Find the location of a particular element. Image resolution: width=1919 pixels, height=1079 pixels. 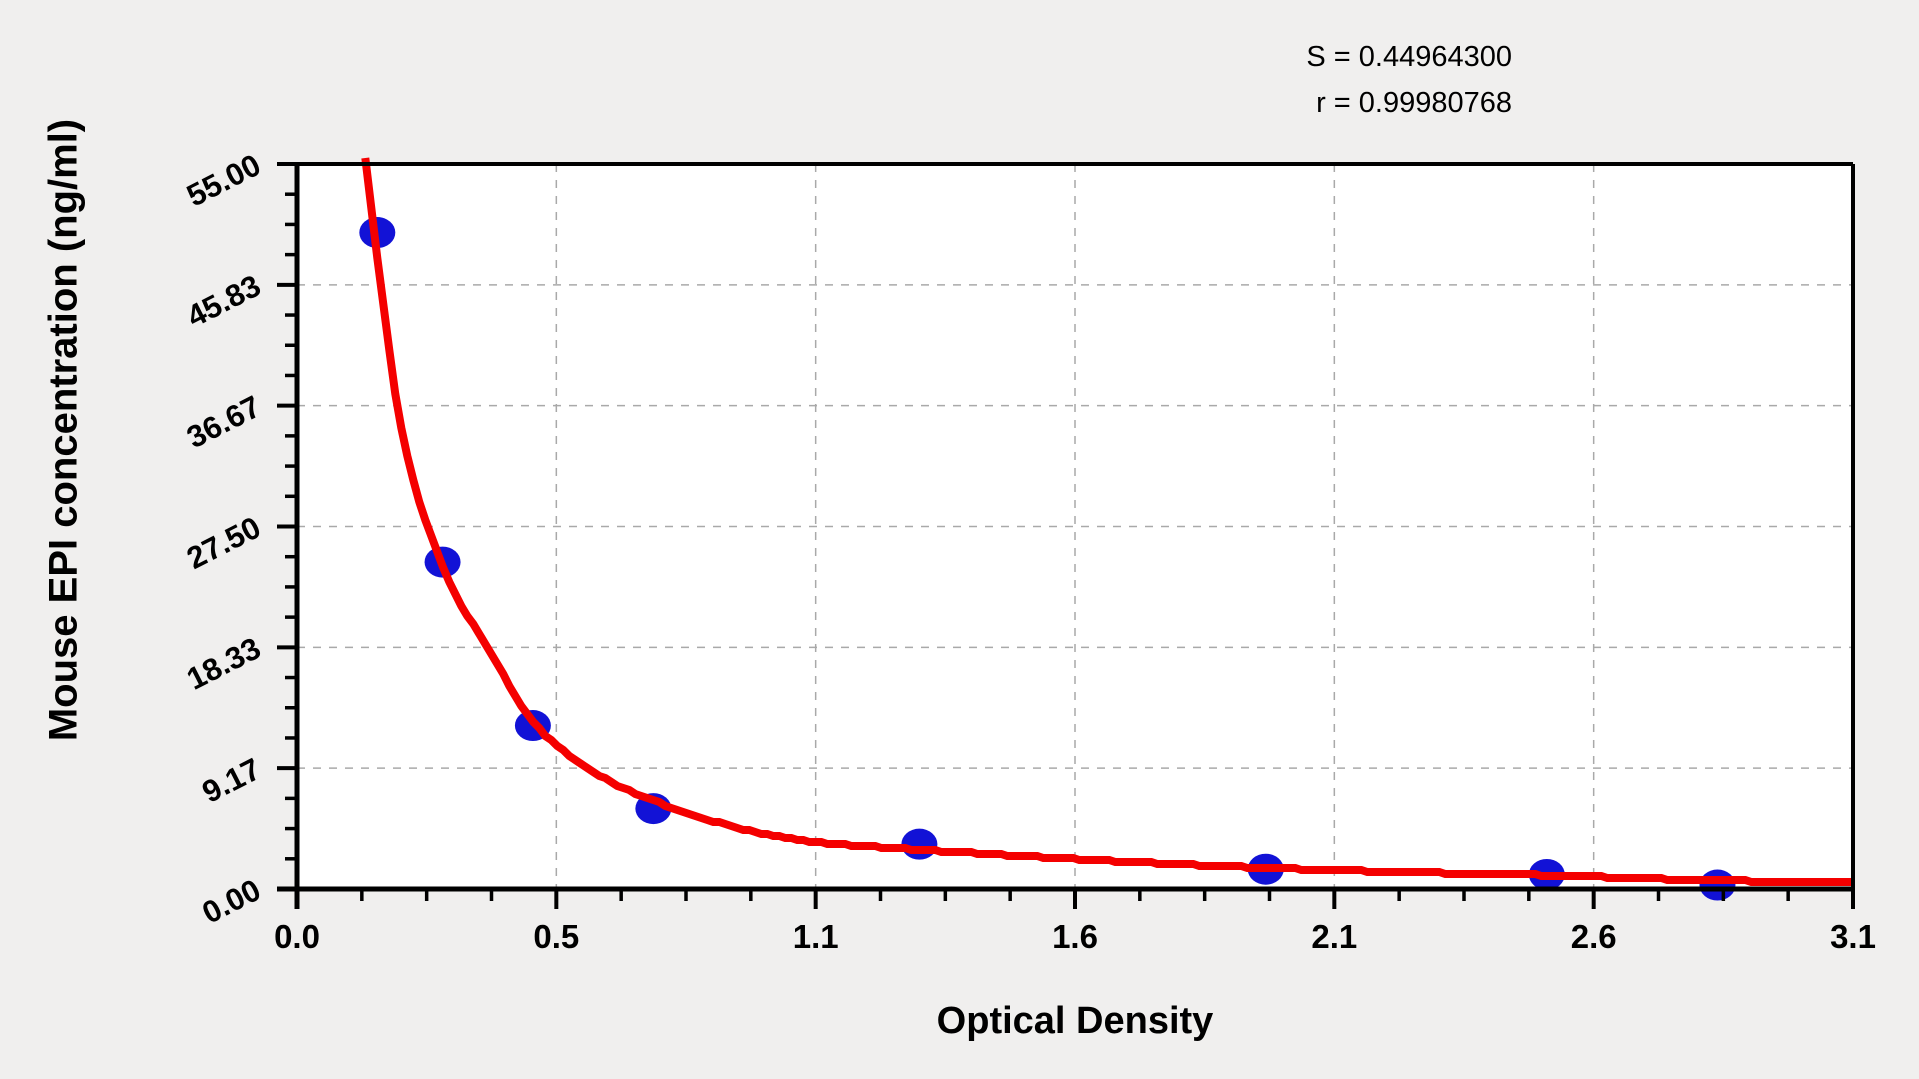

y-tick-label: 45.83 is located at coordinates (223, 301).